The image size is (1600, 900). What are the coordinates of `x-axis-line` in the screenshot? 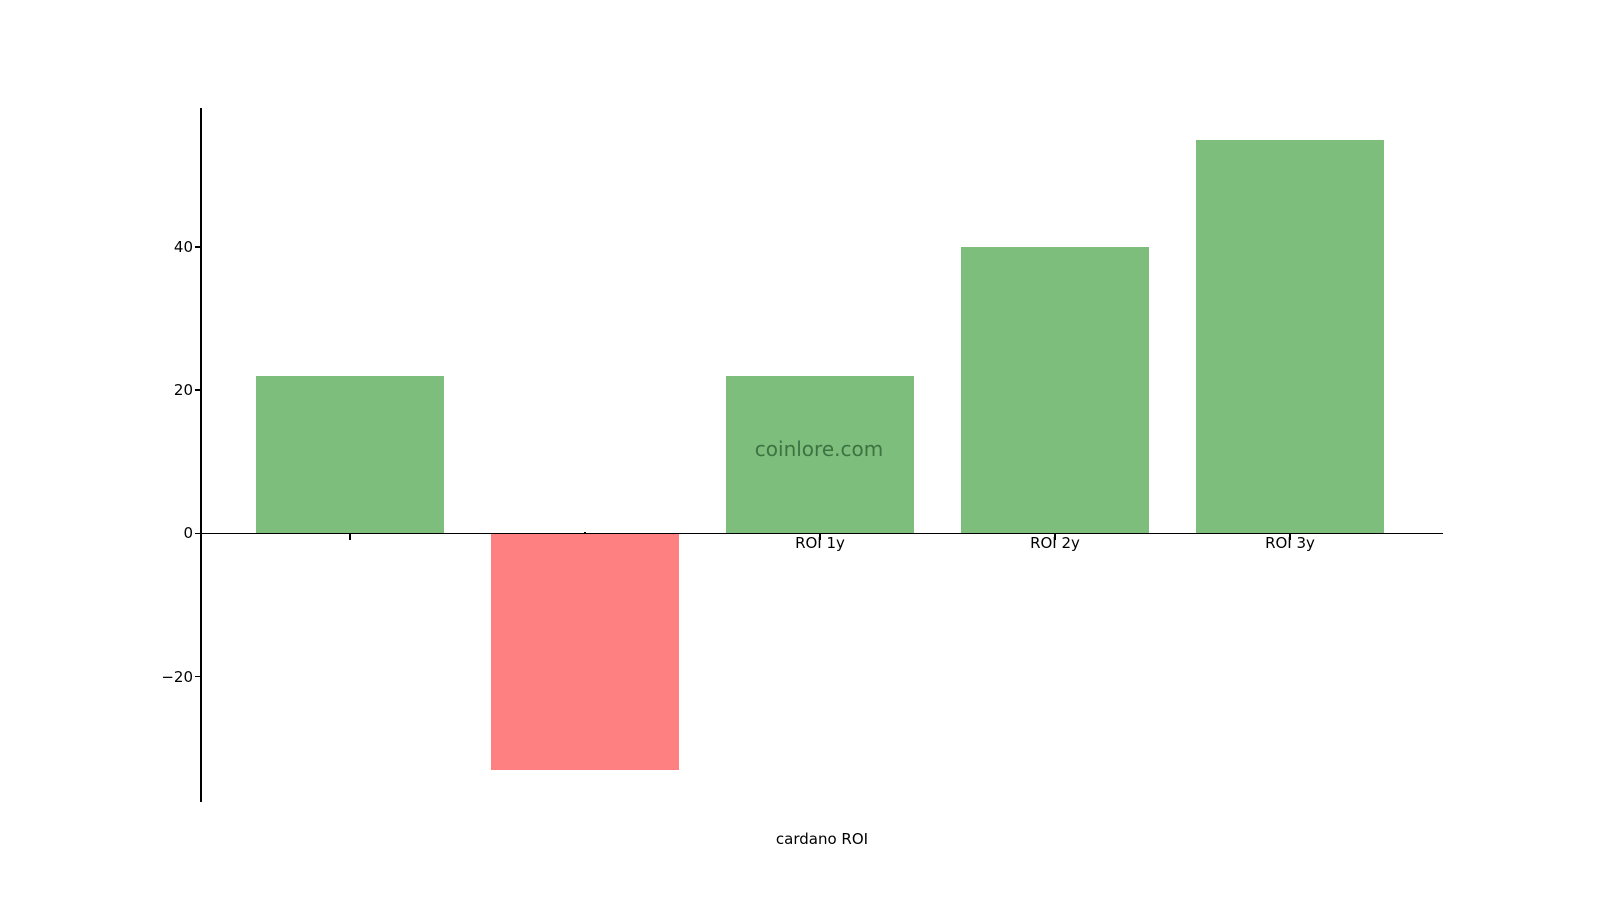 It's located at (821, 533).